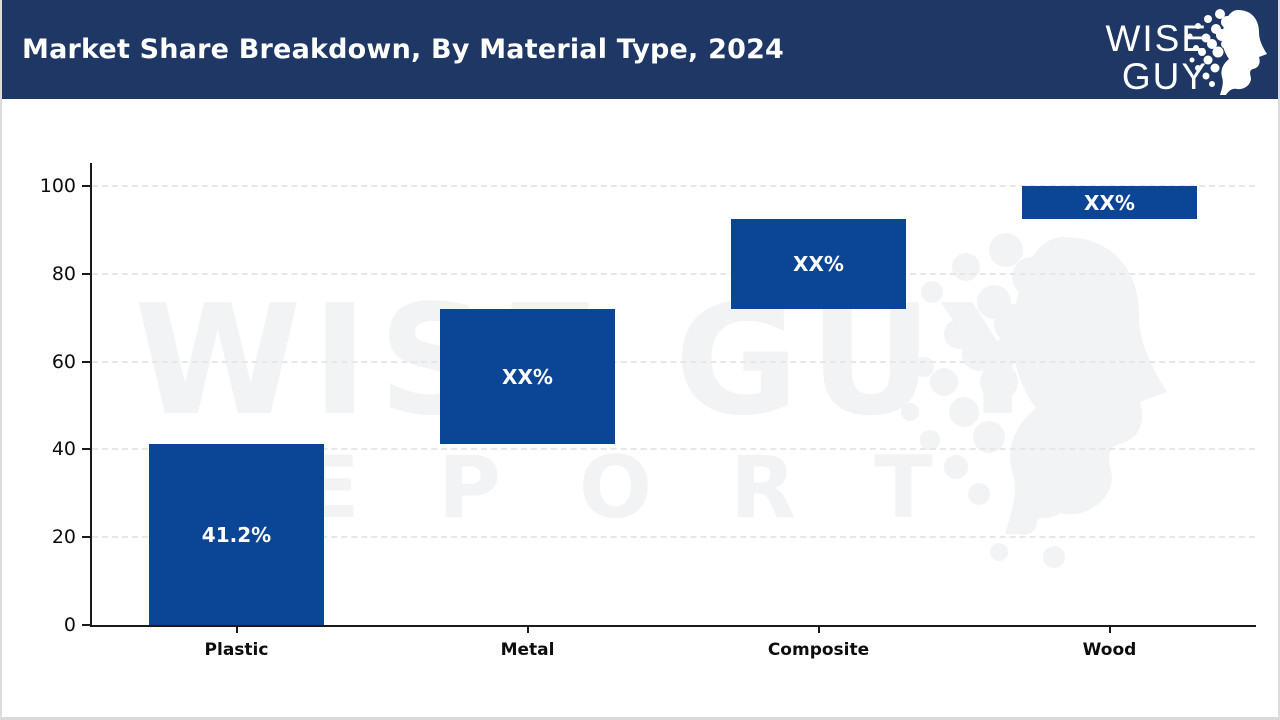  Describe the element at coordinates (63, 537) in the screenshot. I see `y-axis-tick-label: 20` at that location.